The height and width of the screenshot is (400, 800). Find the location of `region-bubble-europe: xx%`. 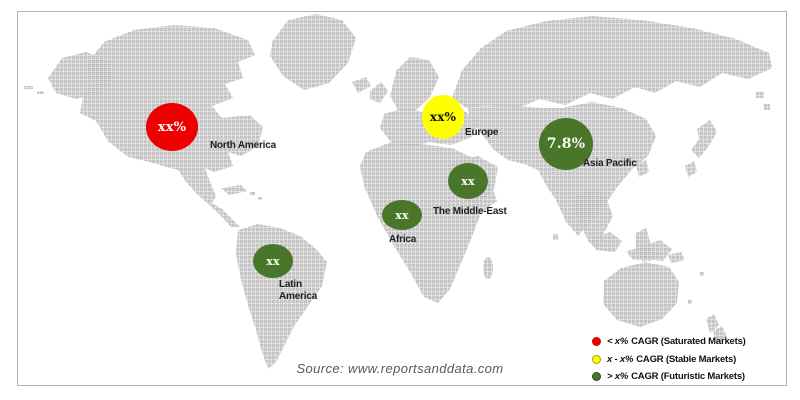

region-bubble-europe: xx% is located at coordinates (443, 117).